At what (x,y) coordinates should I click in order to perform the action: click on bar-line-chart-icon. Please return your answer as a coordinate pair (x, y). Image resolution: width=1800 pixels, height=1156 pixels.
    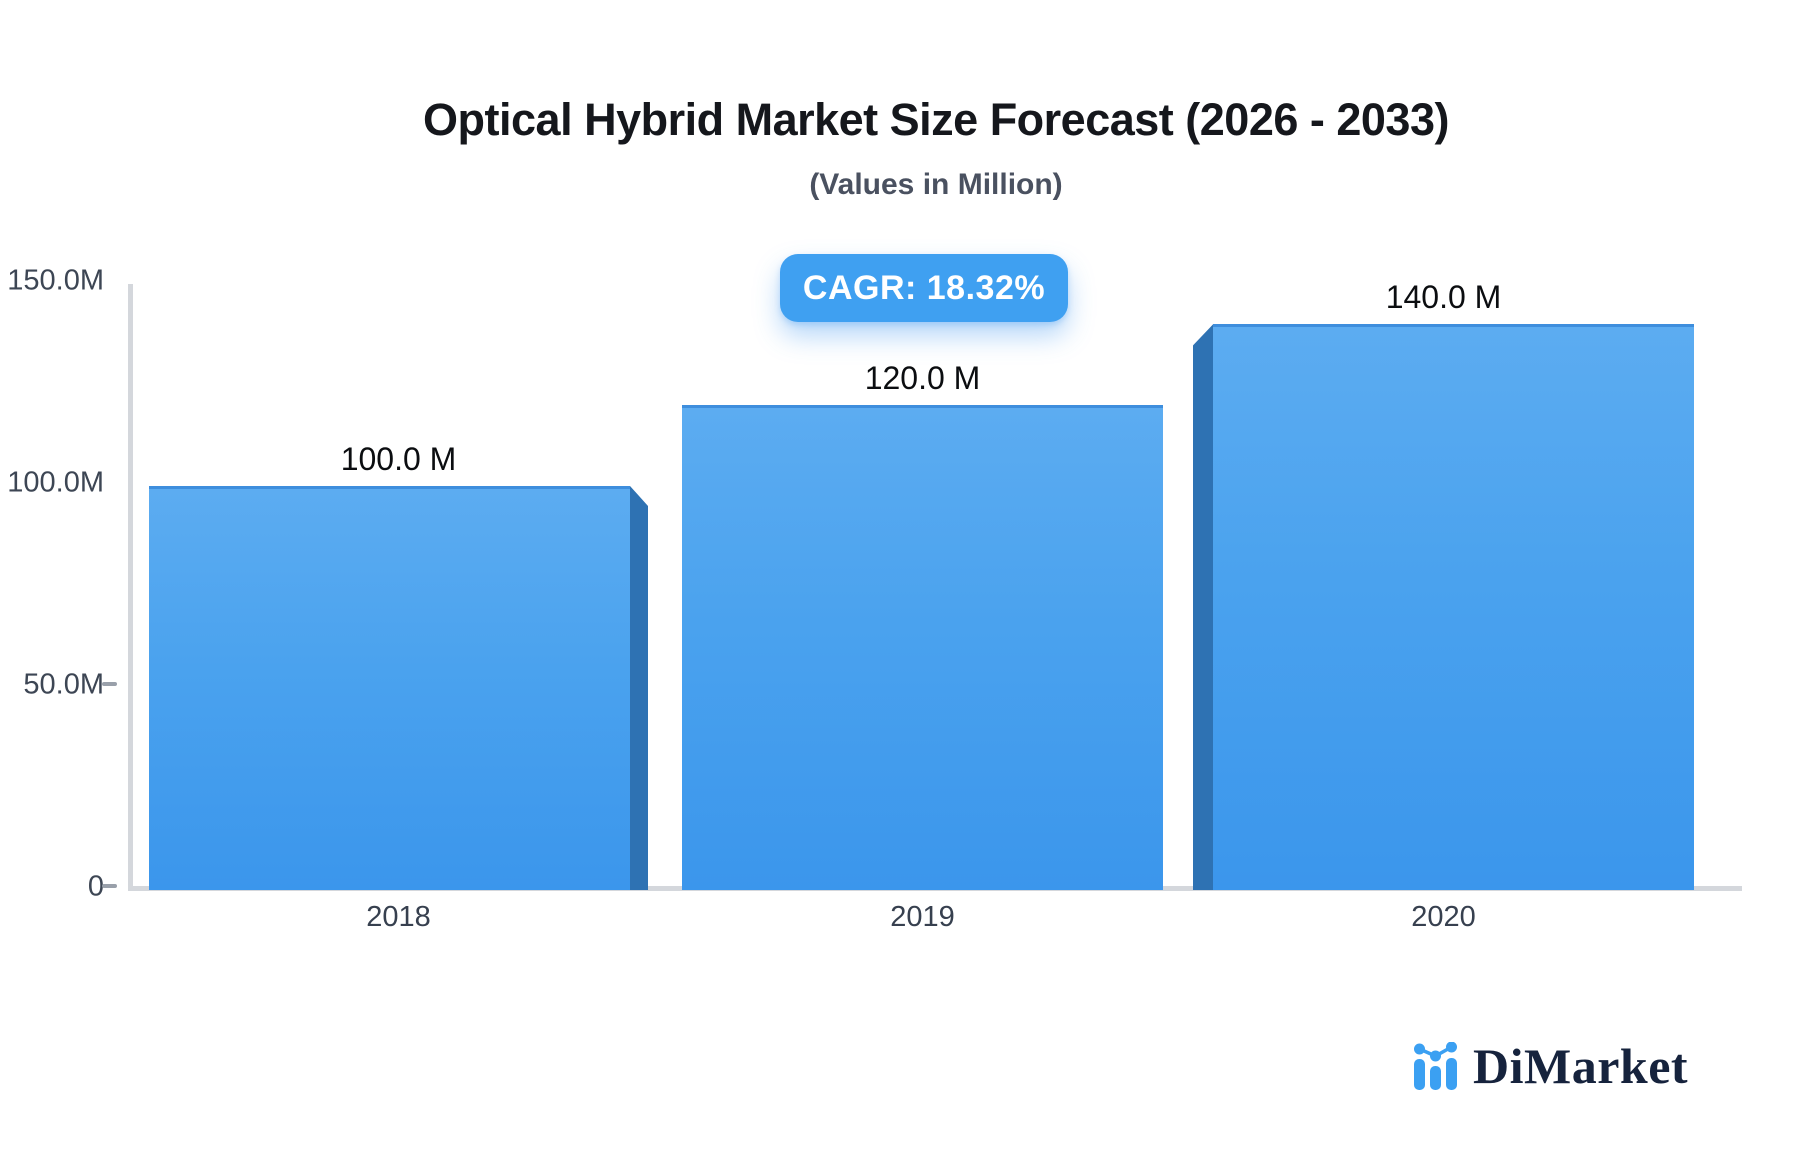
    Looking at the image, I should click on (1435, 1066).